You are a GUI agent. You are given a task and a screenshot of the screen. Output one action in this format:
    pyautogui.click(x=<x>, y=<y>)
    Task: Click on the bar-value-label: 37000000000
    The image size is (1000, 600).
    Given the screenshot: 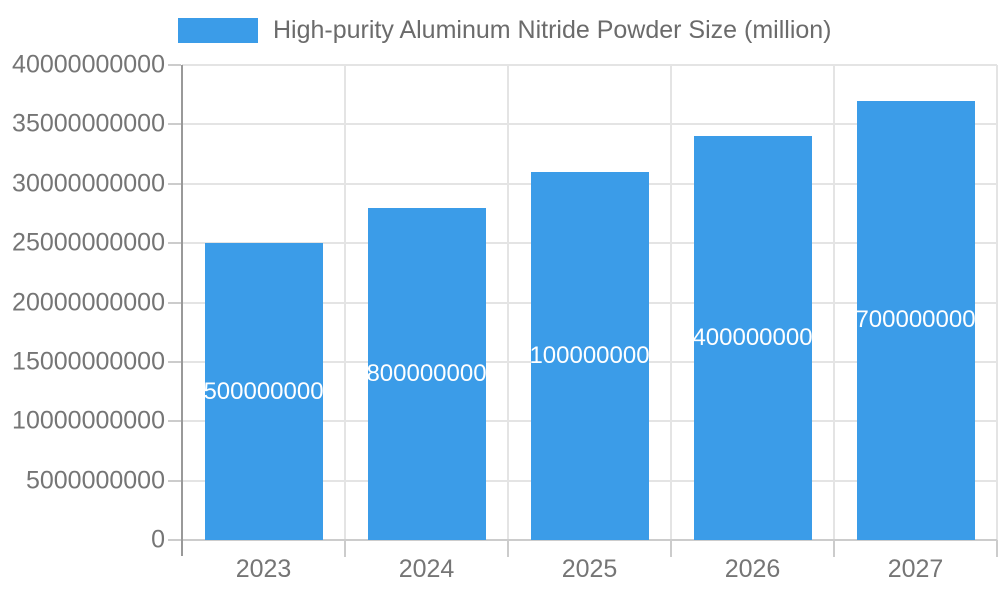 What is the action you would take?
    pyautogui.click(x=915, y=320)
    